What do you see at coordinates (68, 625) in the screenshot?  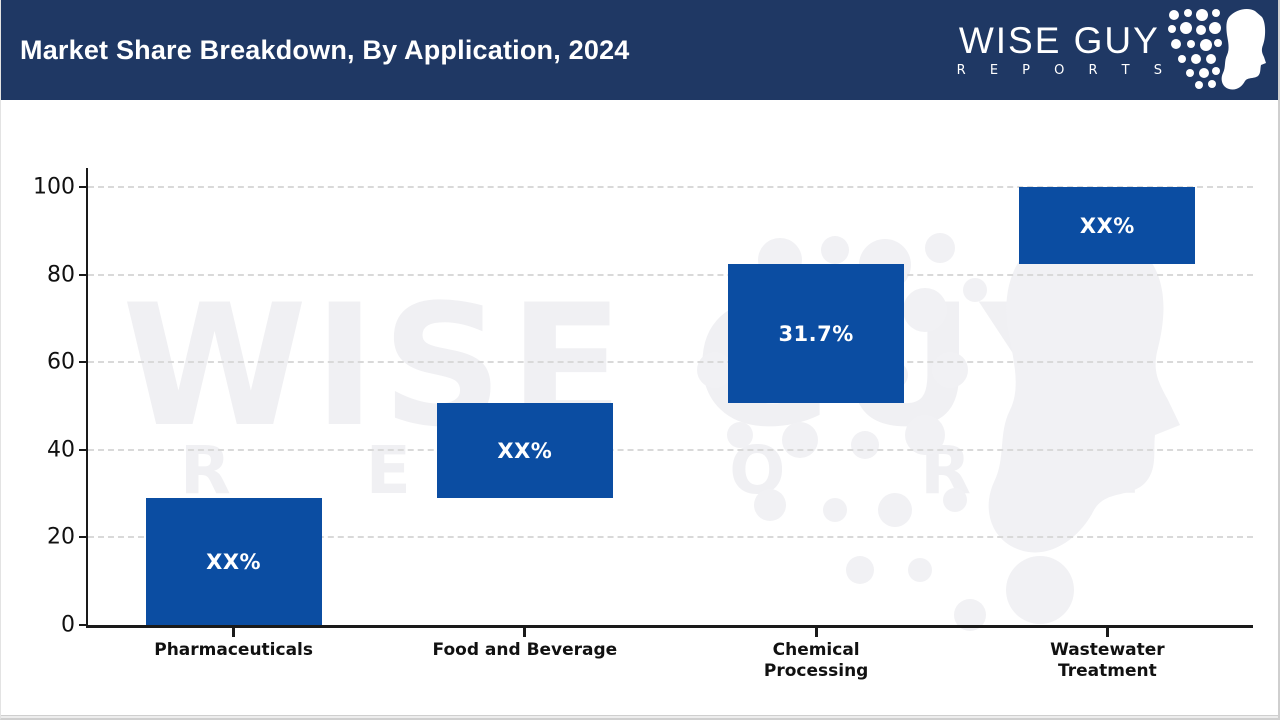 I see `y-axis-tick-label: 0` at bounding box center [68, 625].